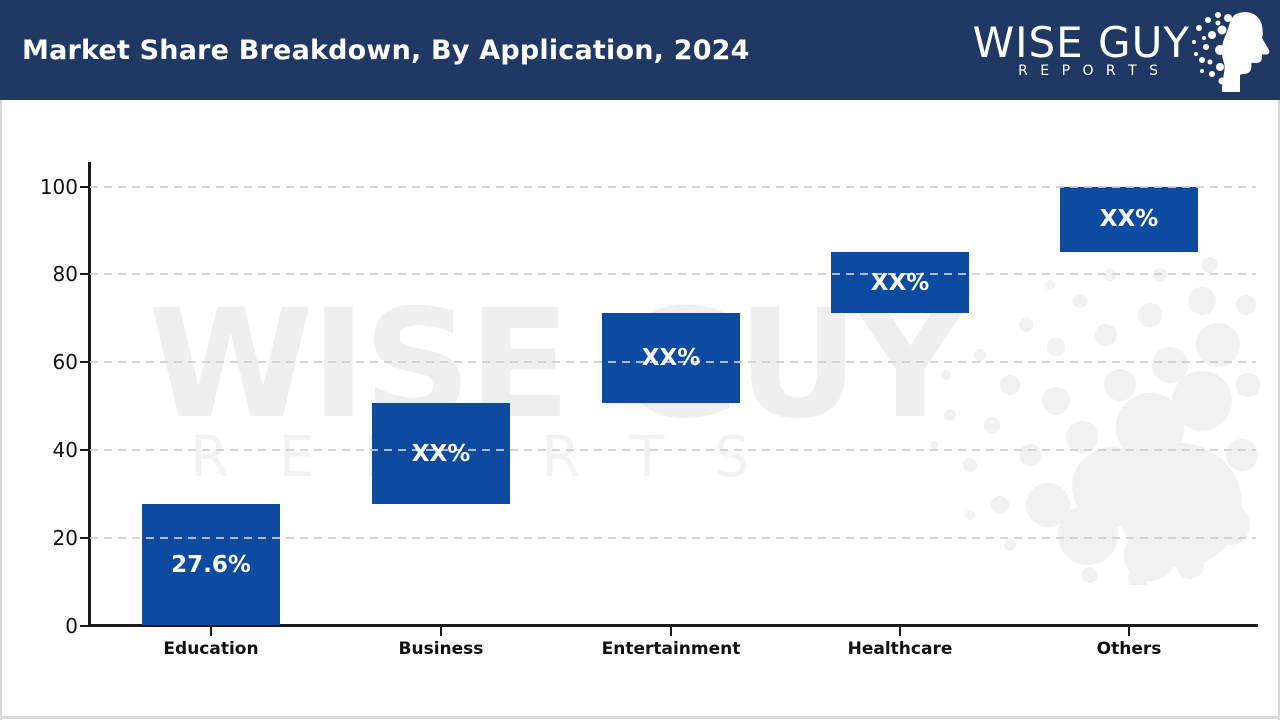 The height and width of the screenshot is (720, 1280). I want to click on bar-value-label: 27.6%, so click(211, 564).